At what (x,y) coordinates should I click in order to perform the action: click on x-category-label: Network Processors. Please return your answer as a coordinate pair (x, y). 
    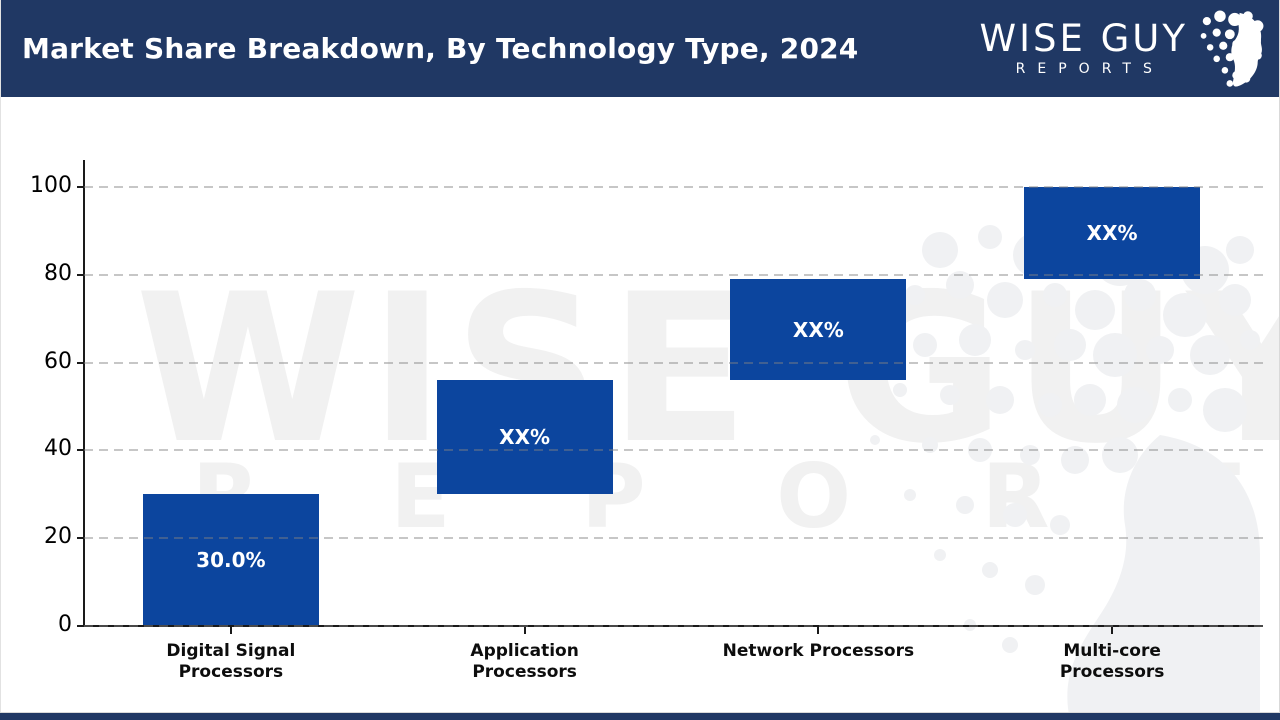
    Looking at the image, I should click on (818, 651).